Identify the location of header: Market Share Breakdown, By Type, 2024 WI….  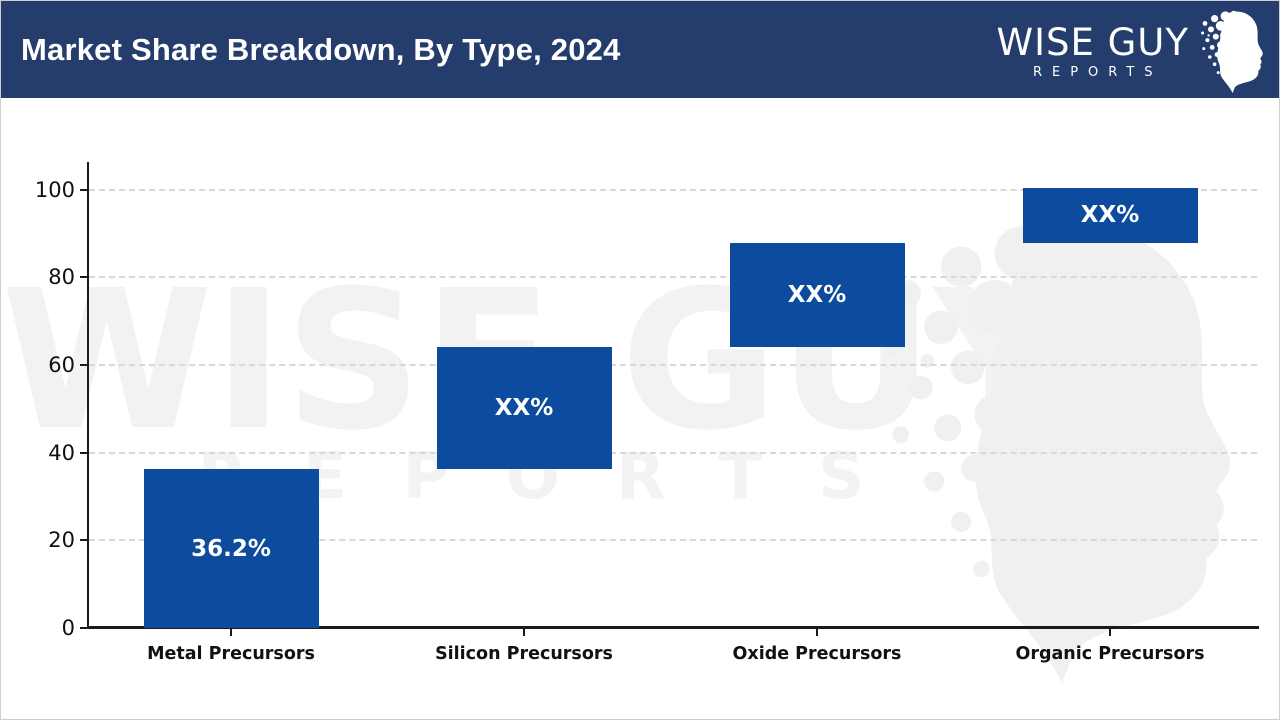
(640, 49).